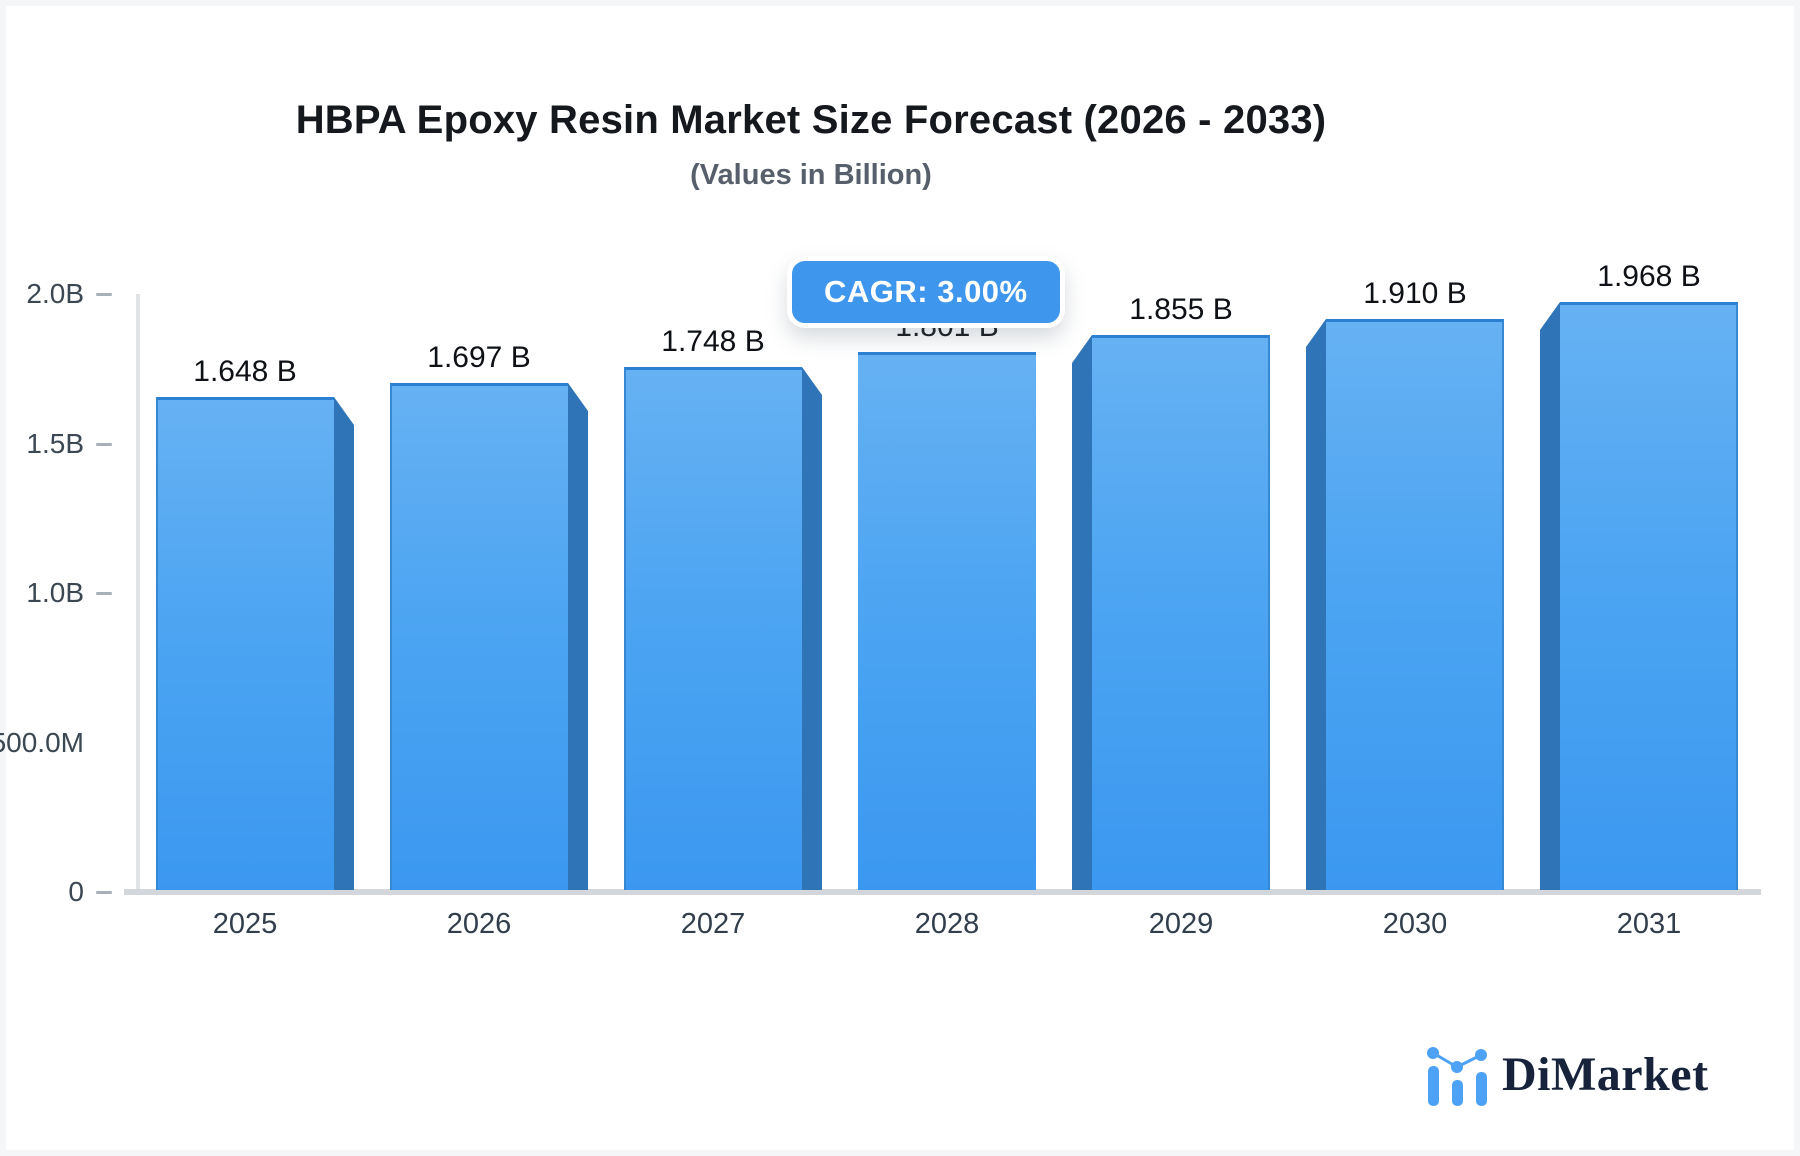 The width and height of the screenshot is (1800, 1156). Describe the element at coordinates (55, 443) in the screenshot. I see `y-tick-label: 1.5B` at that location.